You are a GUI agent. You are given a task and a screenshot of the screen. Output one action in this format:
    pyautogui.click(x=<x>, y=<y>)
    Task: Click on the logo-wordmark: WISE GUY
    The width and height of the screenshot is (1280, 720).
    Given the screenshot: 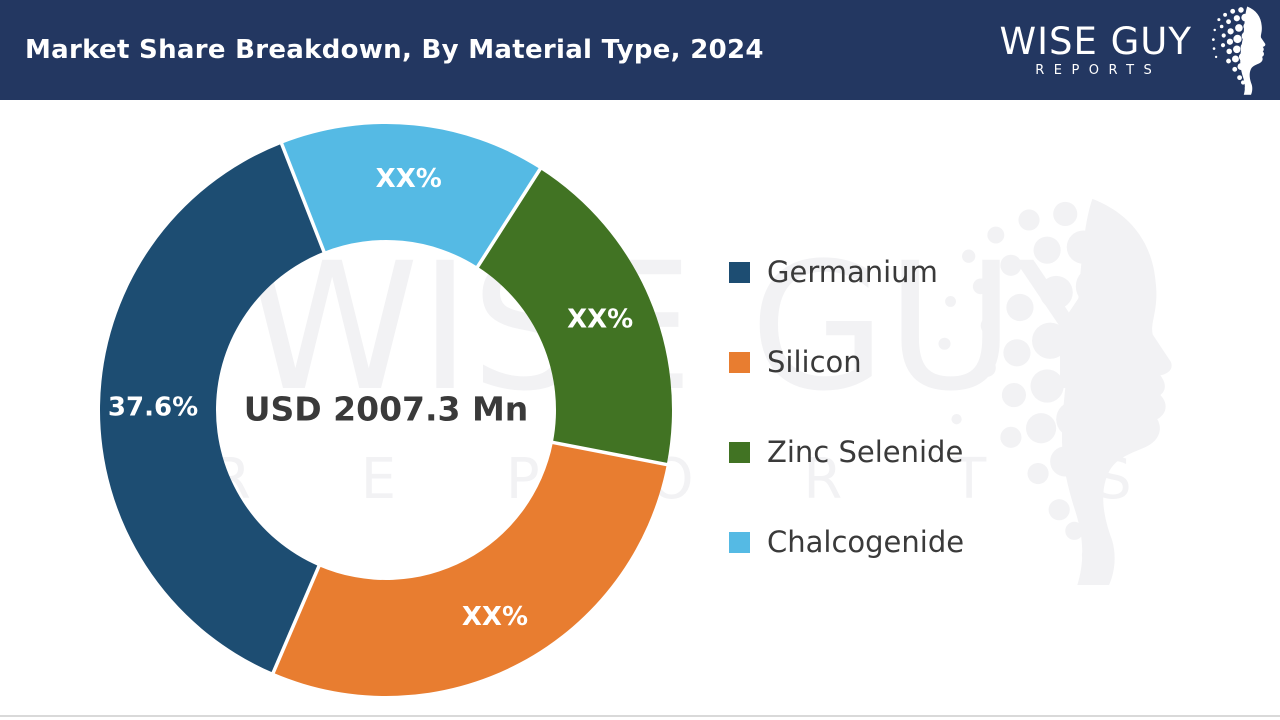 What is the action you would take?
    pyautogui.click(x=1095, y=41)
    